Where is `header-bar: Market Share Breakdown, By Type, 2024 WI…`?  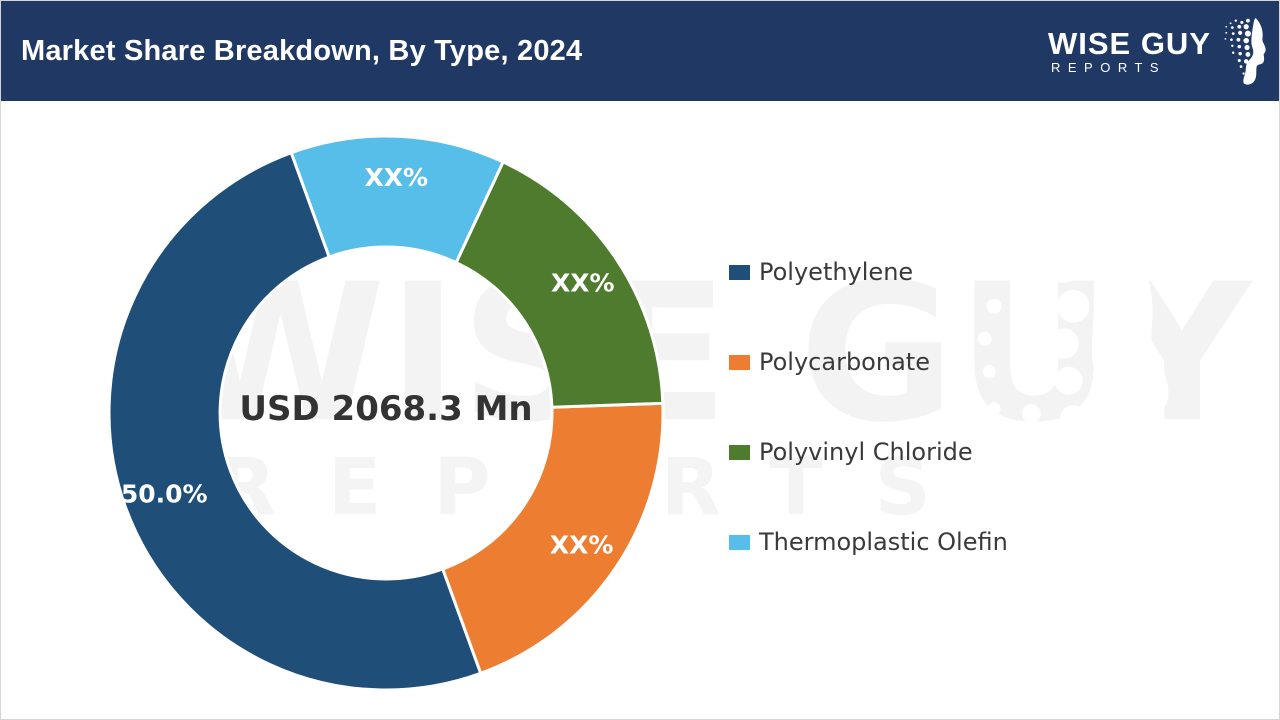
header-bar: Market Share Breakdown, By Type, 2024 WI… is located at coordinates (640, 51).